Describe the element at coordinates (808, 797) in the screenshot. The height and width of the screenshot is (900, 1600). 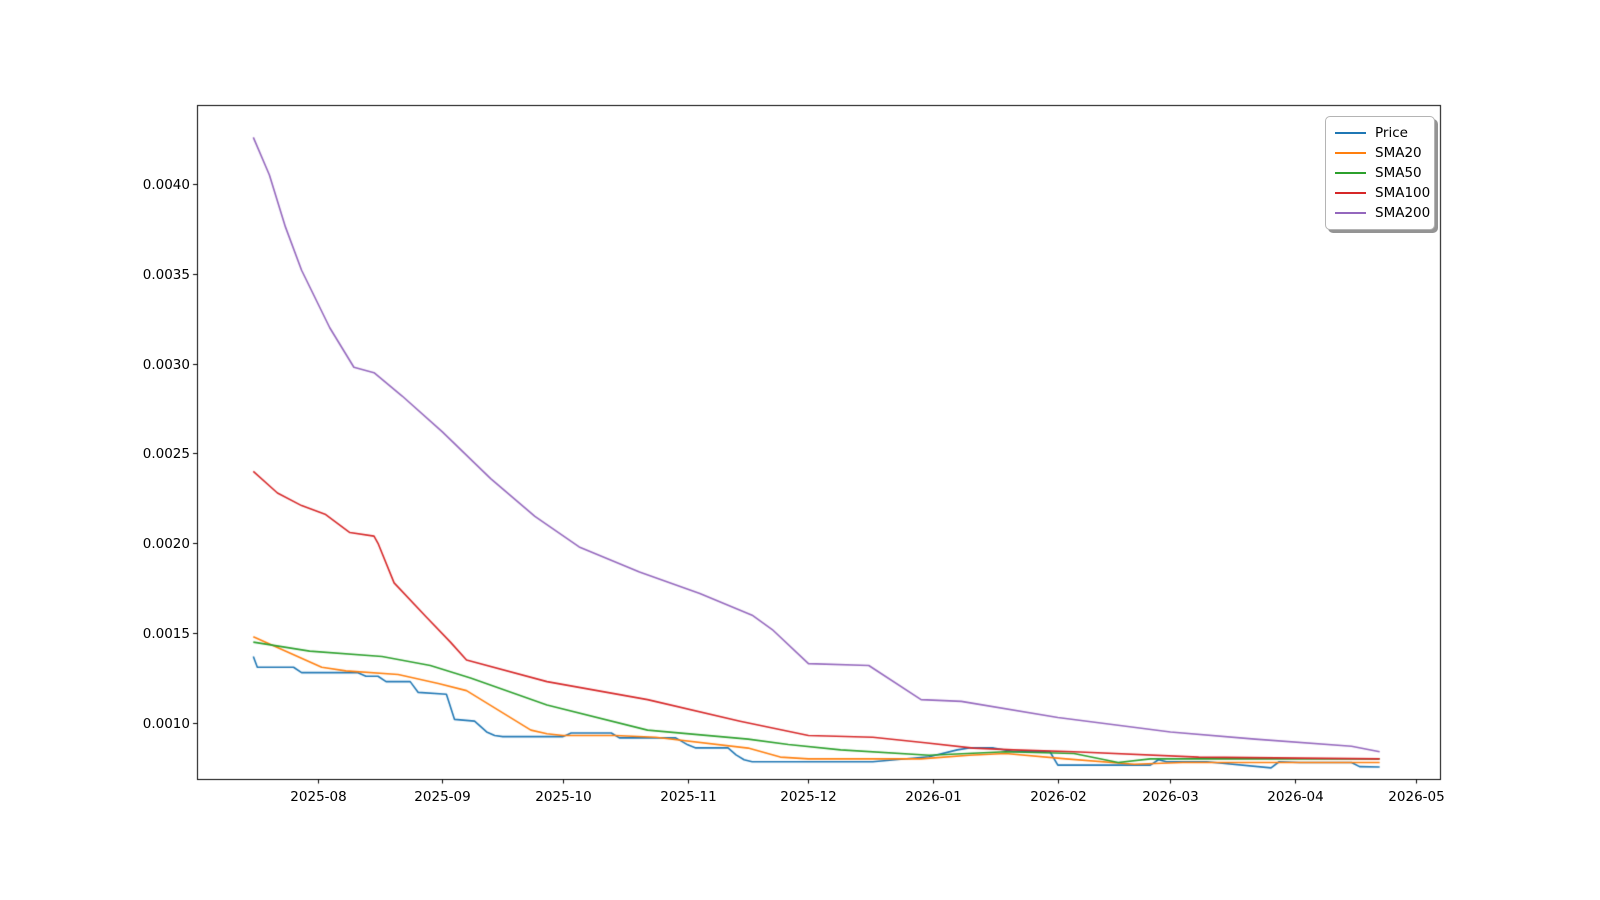
I see `x-tick-label: 2025-12` at that location.